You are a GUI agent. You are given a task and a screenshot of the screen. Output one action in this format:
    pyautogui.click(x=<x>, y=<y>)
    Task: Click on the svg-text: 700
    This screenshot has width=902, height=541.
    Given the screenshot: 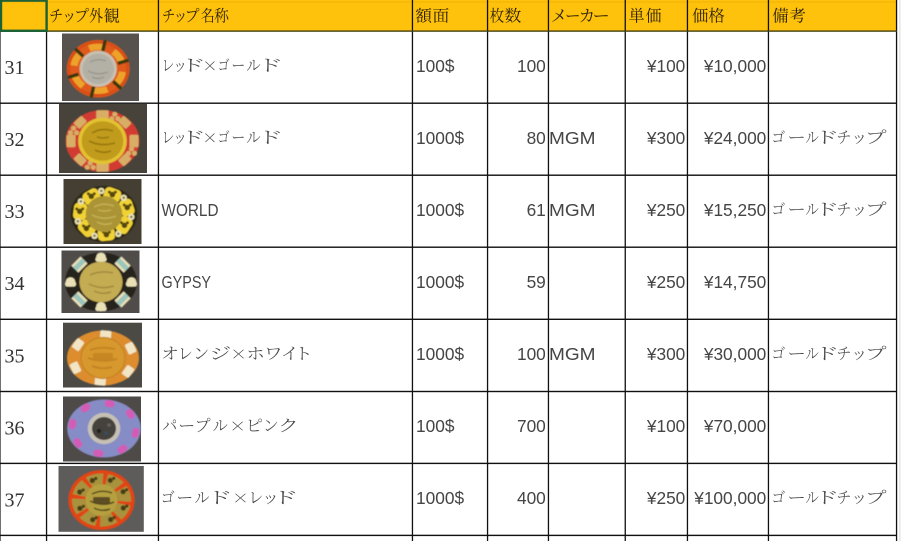 What is the action you would take?
    pyautogui.click(x=531, y=426)
    